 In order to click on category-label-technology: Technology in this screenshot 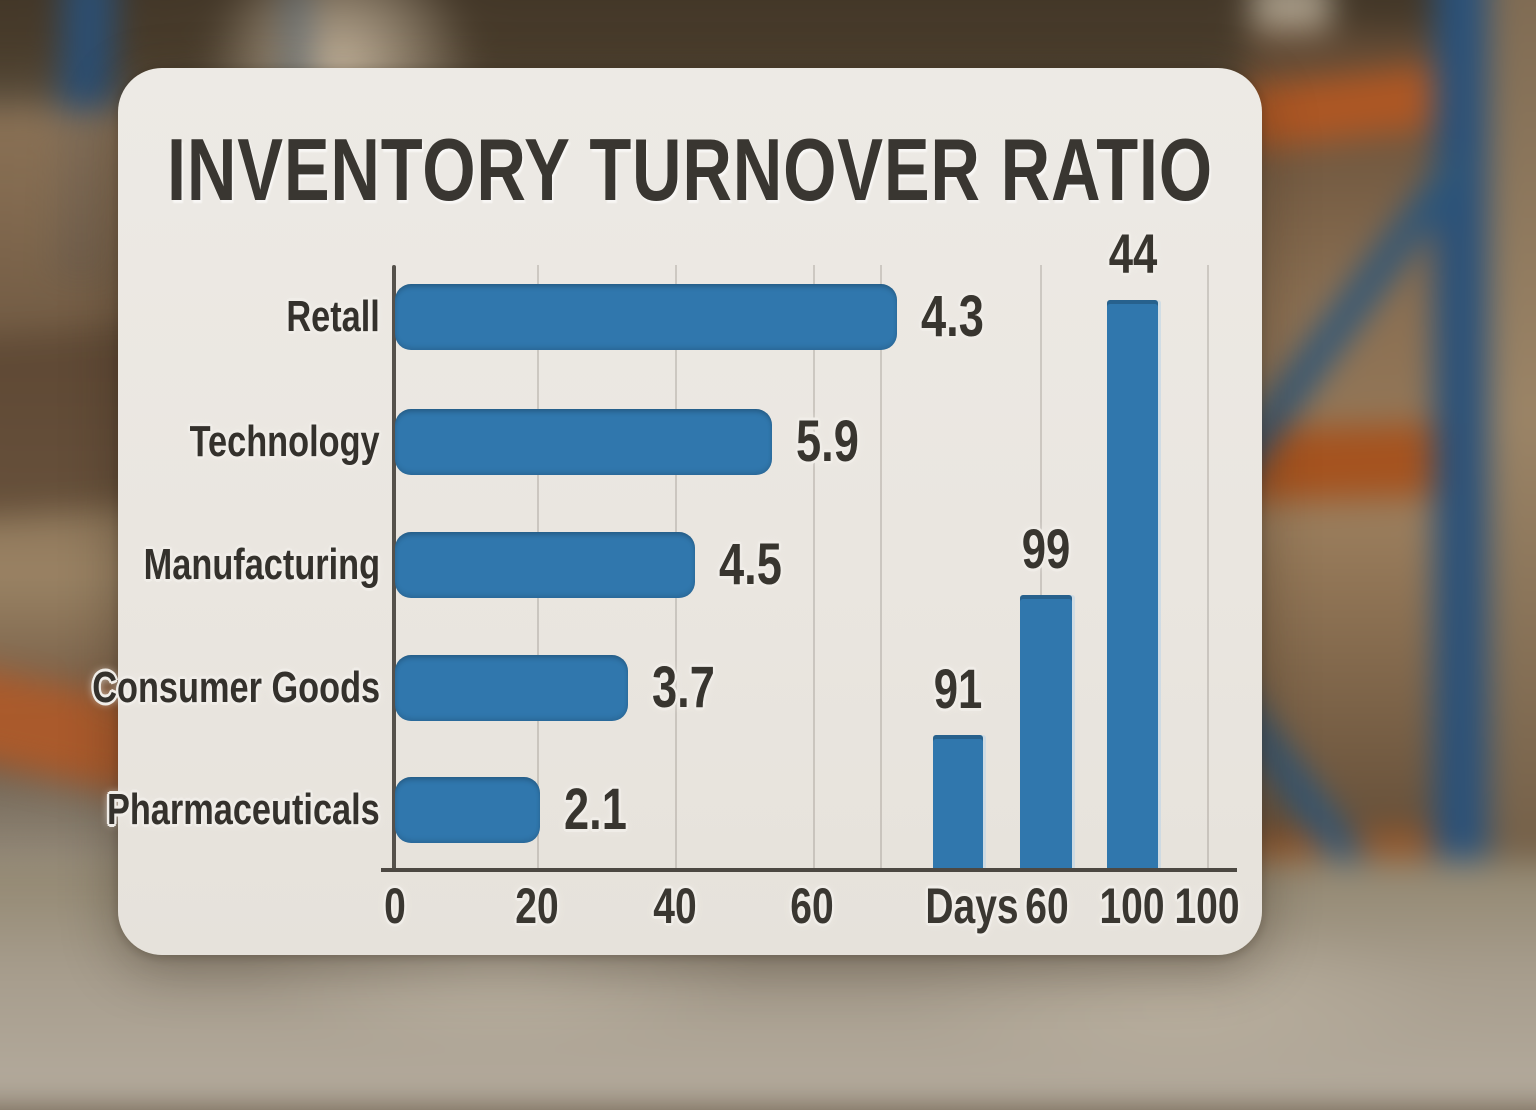, I will do `click(258, 442)`.